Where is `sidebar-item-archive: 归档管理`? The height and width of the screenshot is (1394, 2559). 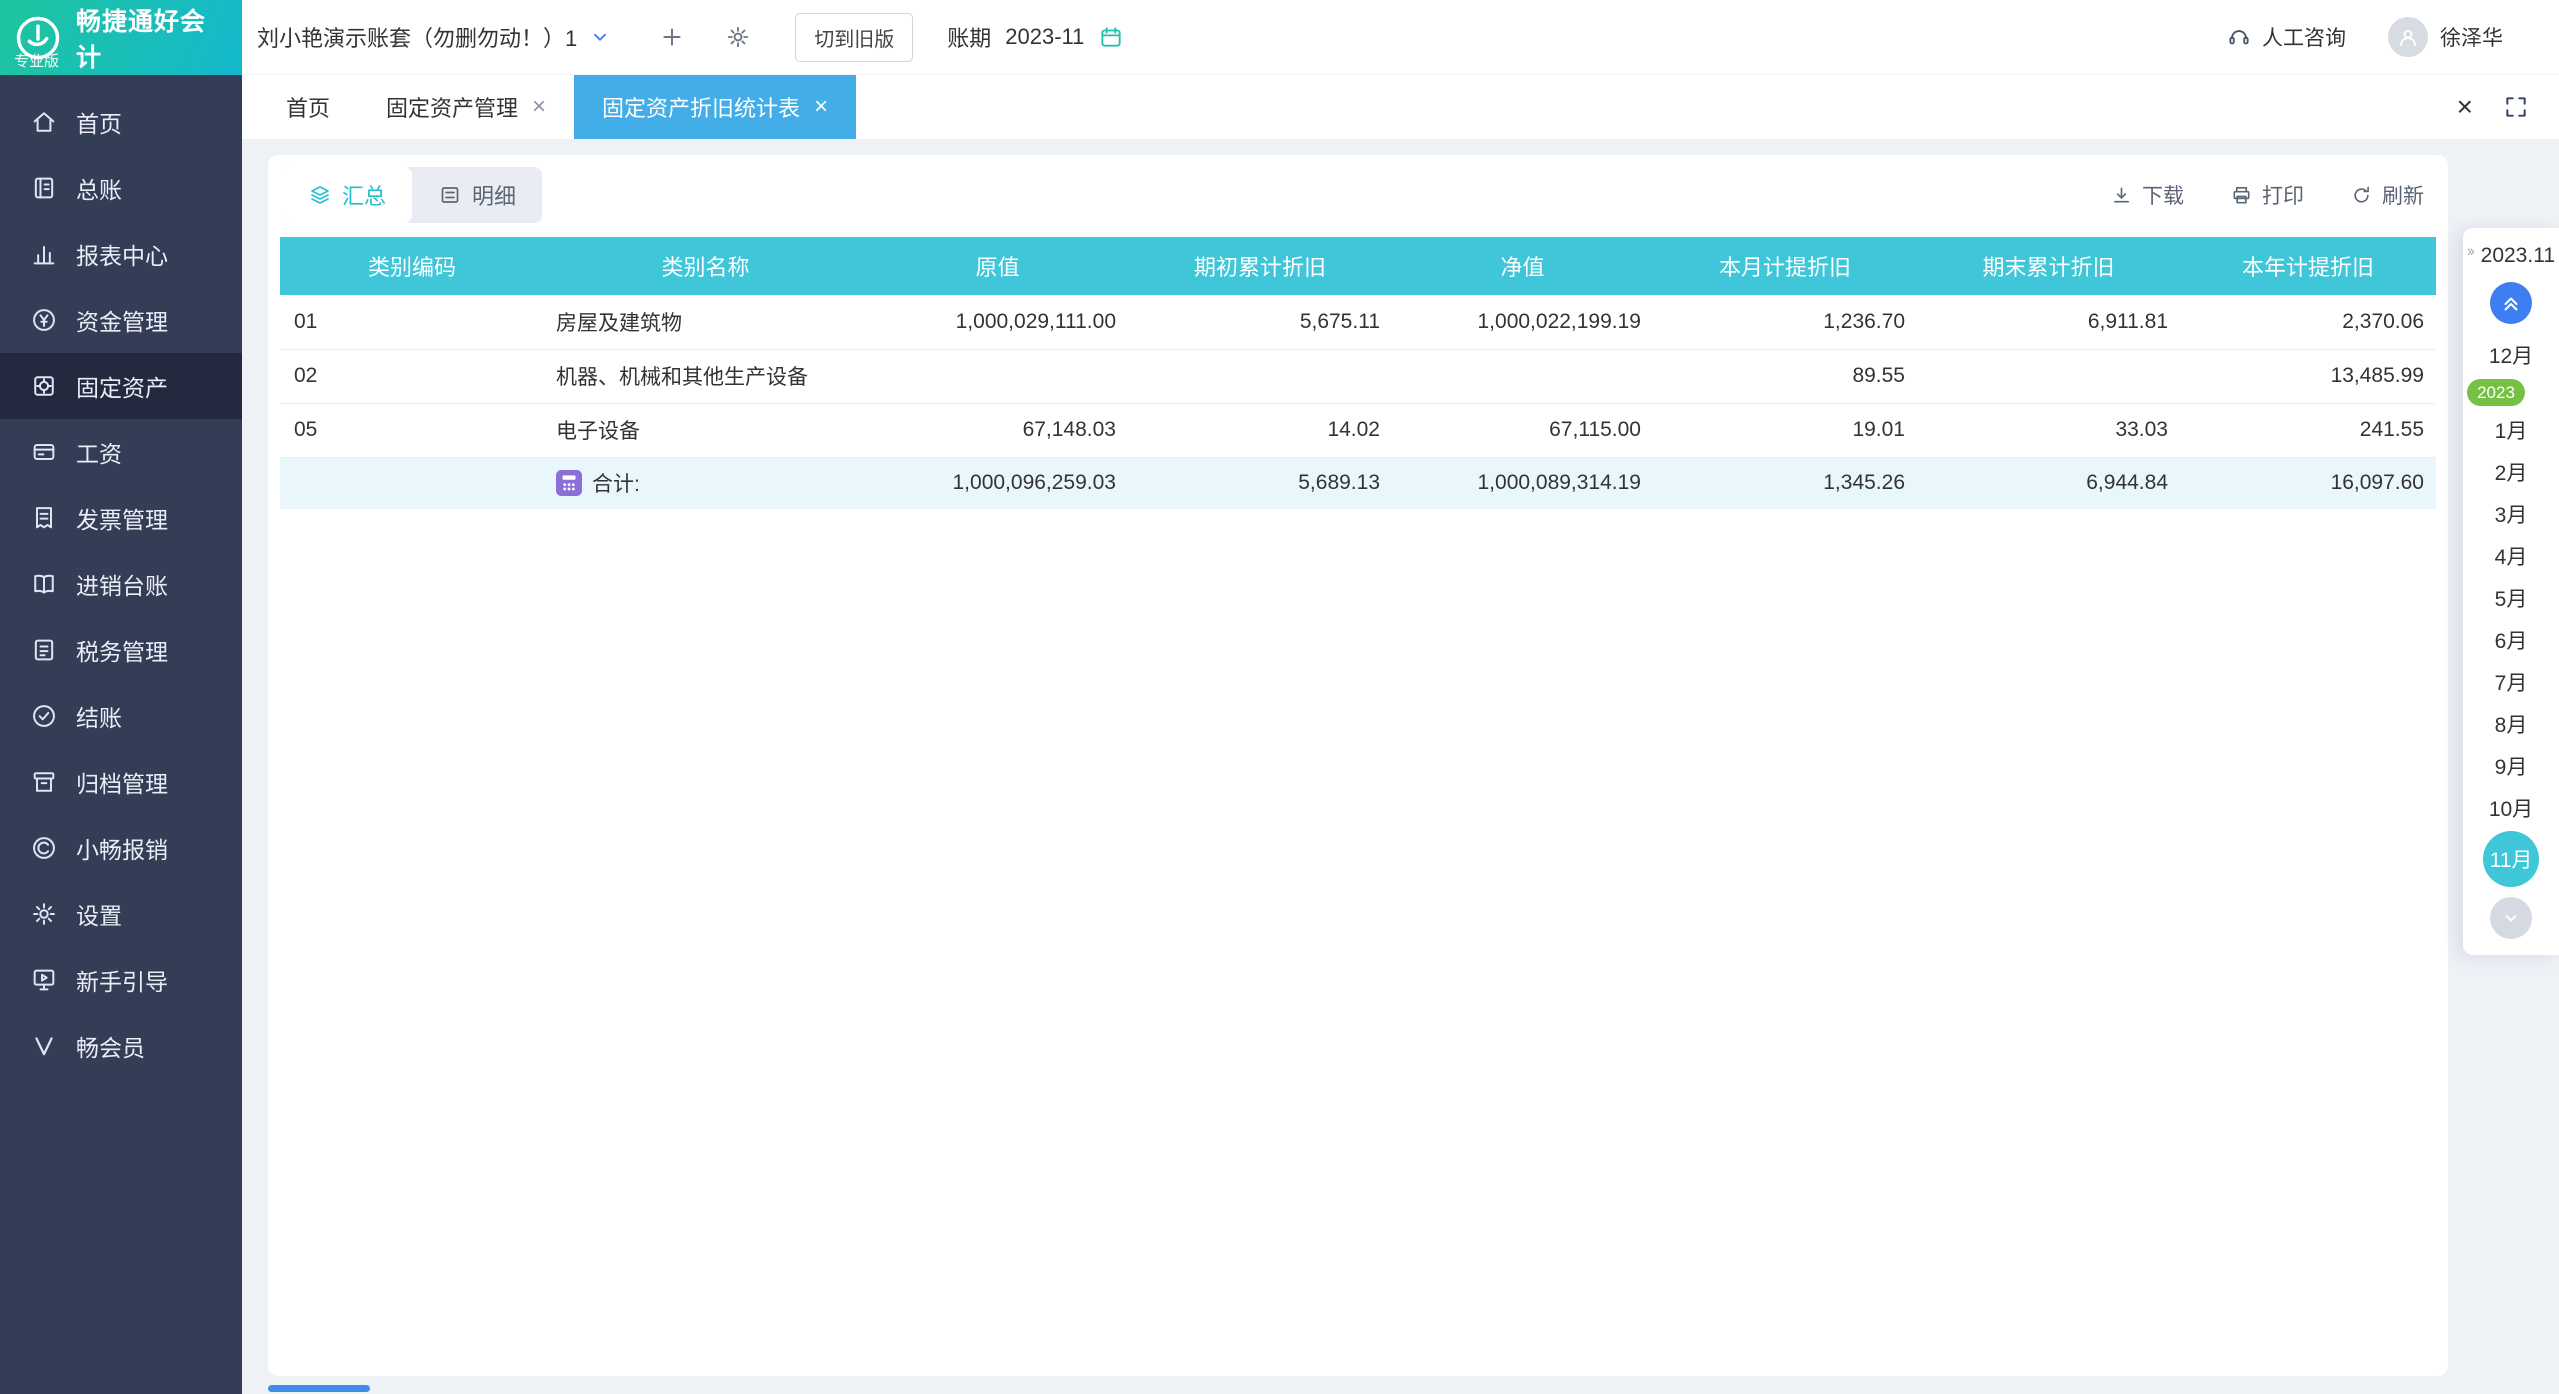 sidebar-item-archive: 归档管理 is located at coordinates (121, 782).